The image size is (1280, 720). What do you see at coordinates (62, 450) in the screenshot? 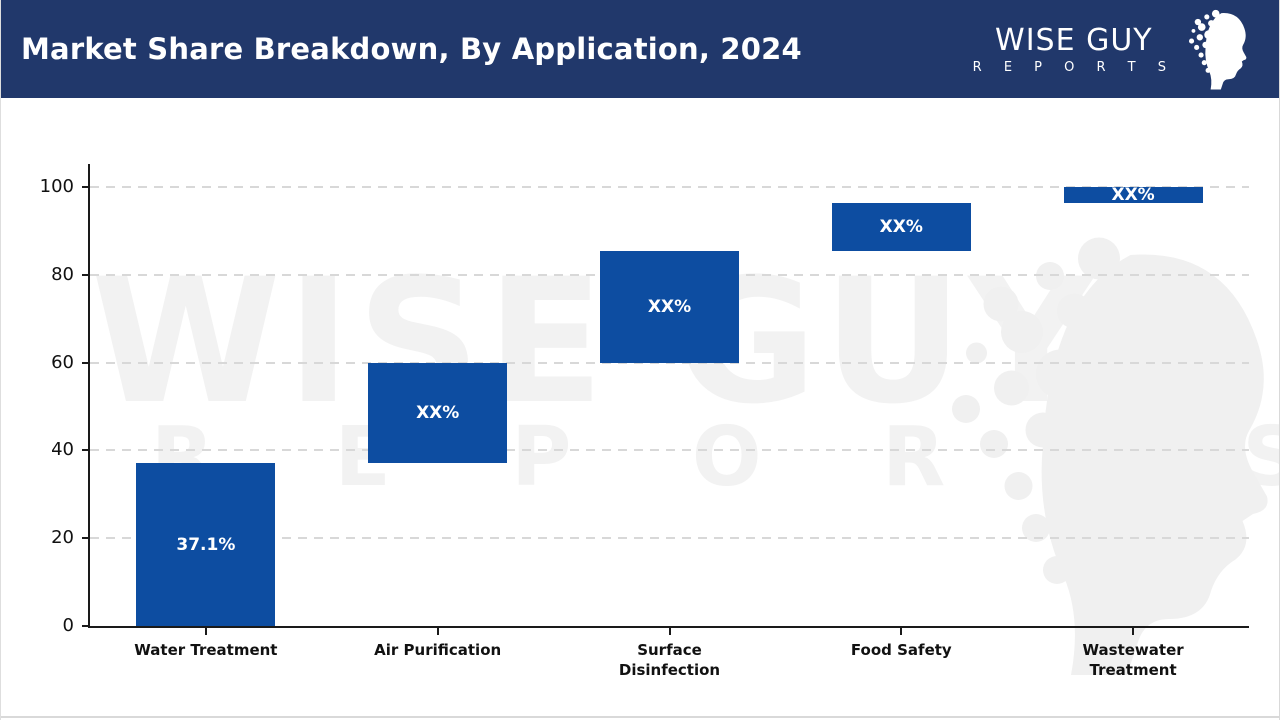
I see `y-tick-label-40: 40` at bounding box center [62, 450].